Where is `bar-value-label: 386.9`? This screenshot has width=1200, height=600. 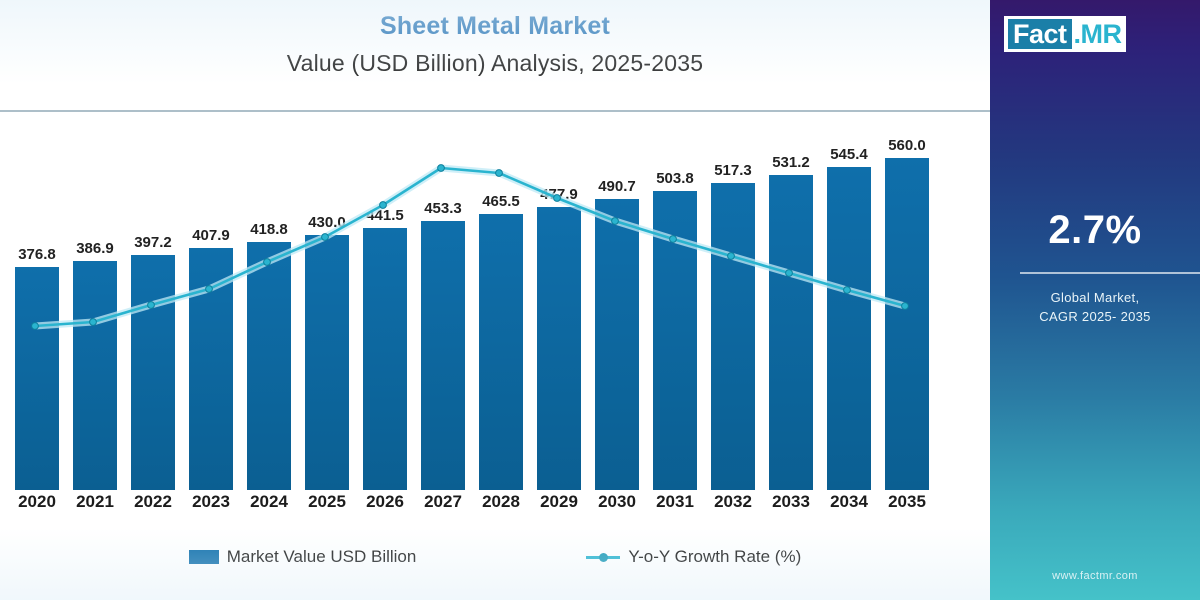
bar-value-label: 386.9 is located at coordinates (95, 248).